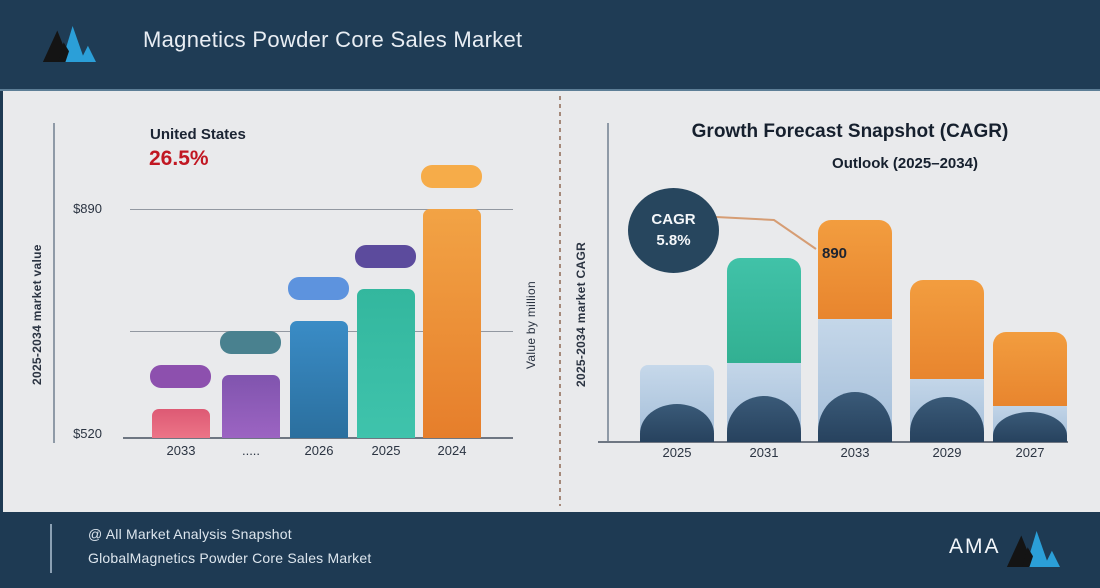 The height and width of the screenshot is (588, 1100). I want to click on right-bar-base-2027, so click(1030, 427).